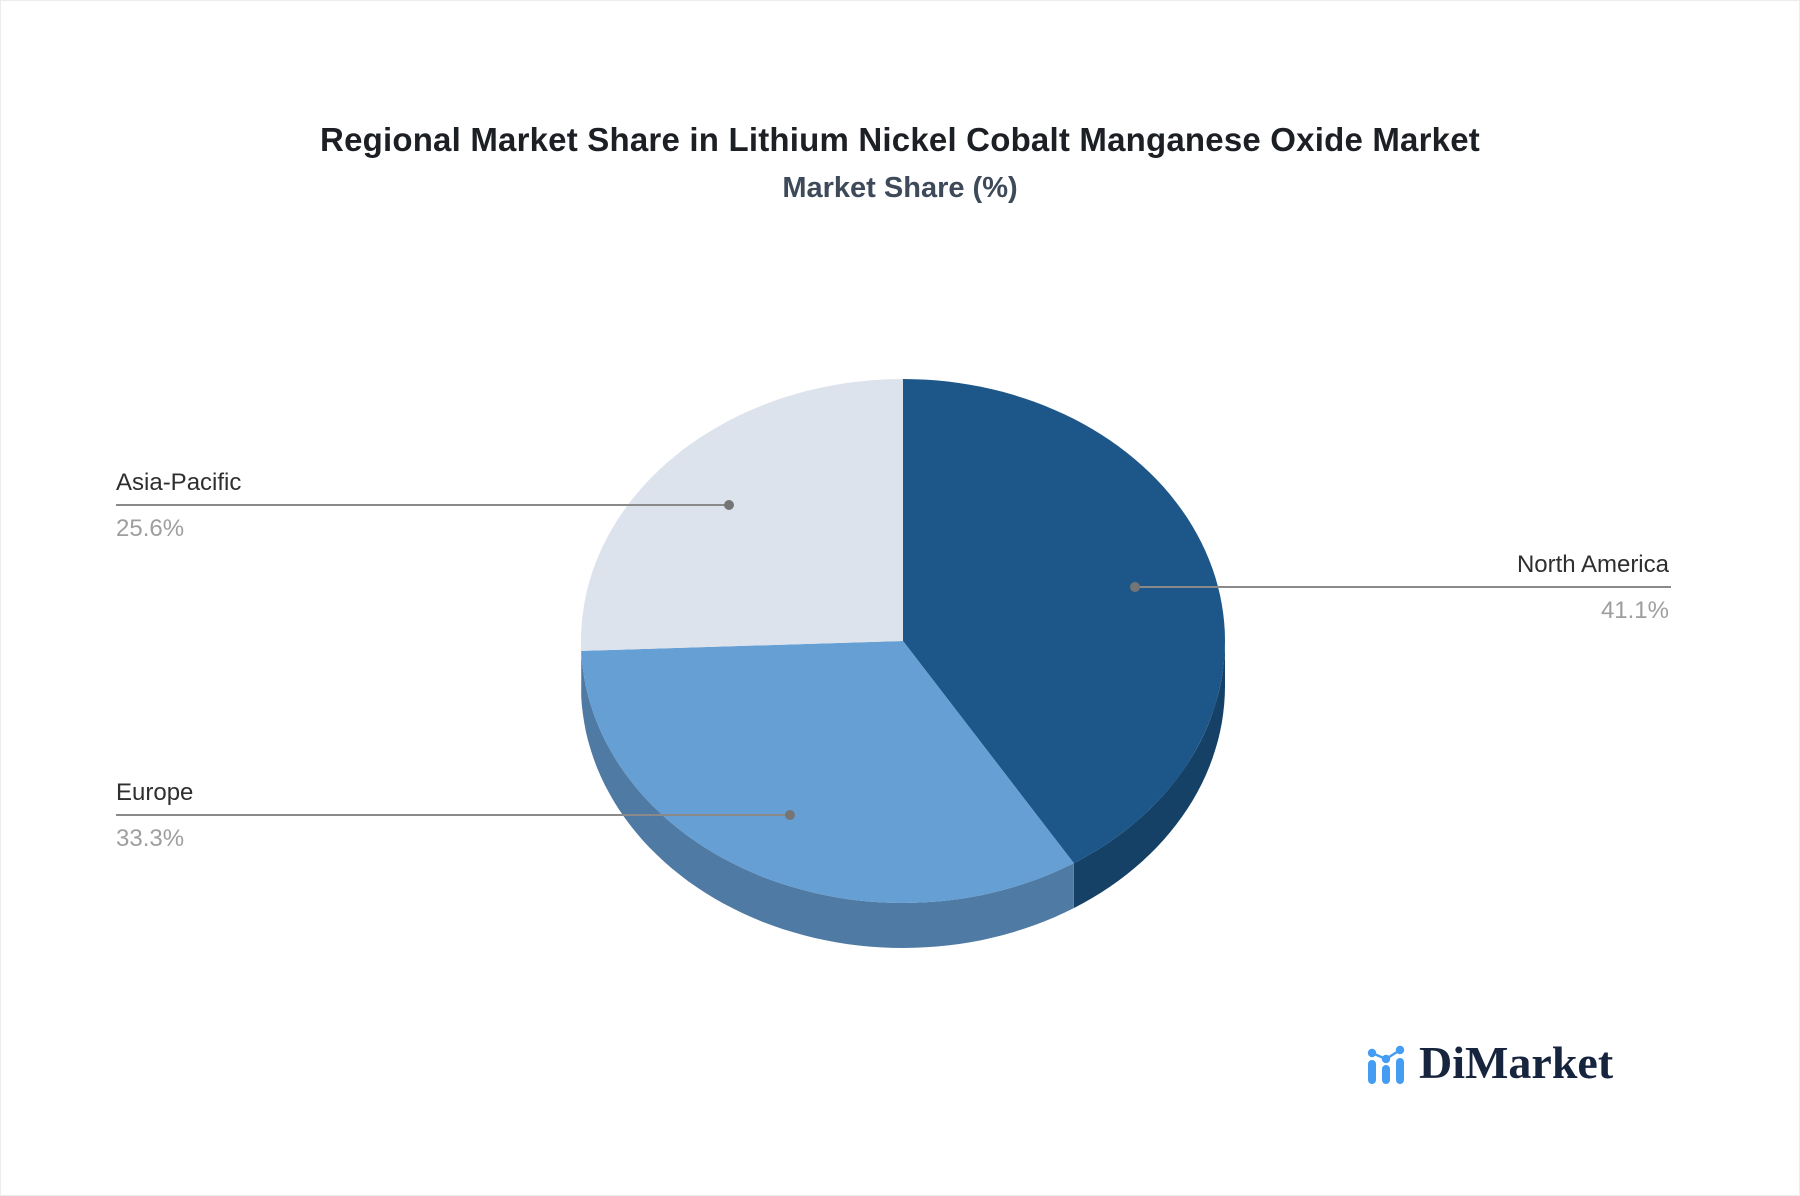  What do you see at coordinates (154, 816) in the screenshot?
I see `slice-label-europe: Europe 33.3%` at bounding box center [154, 816].